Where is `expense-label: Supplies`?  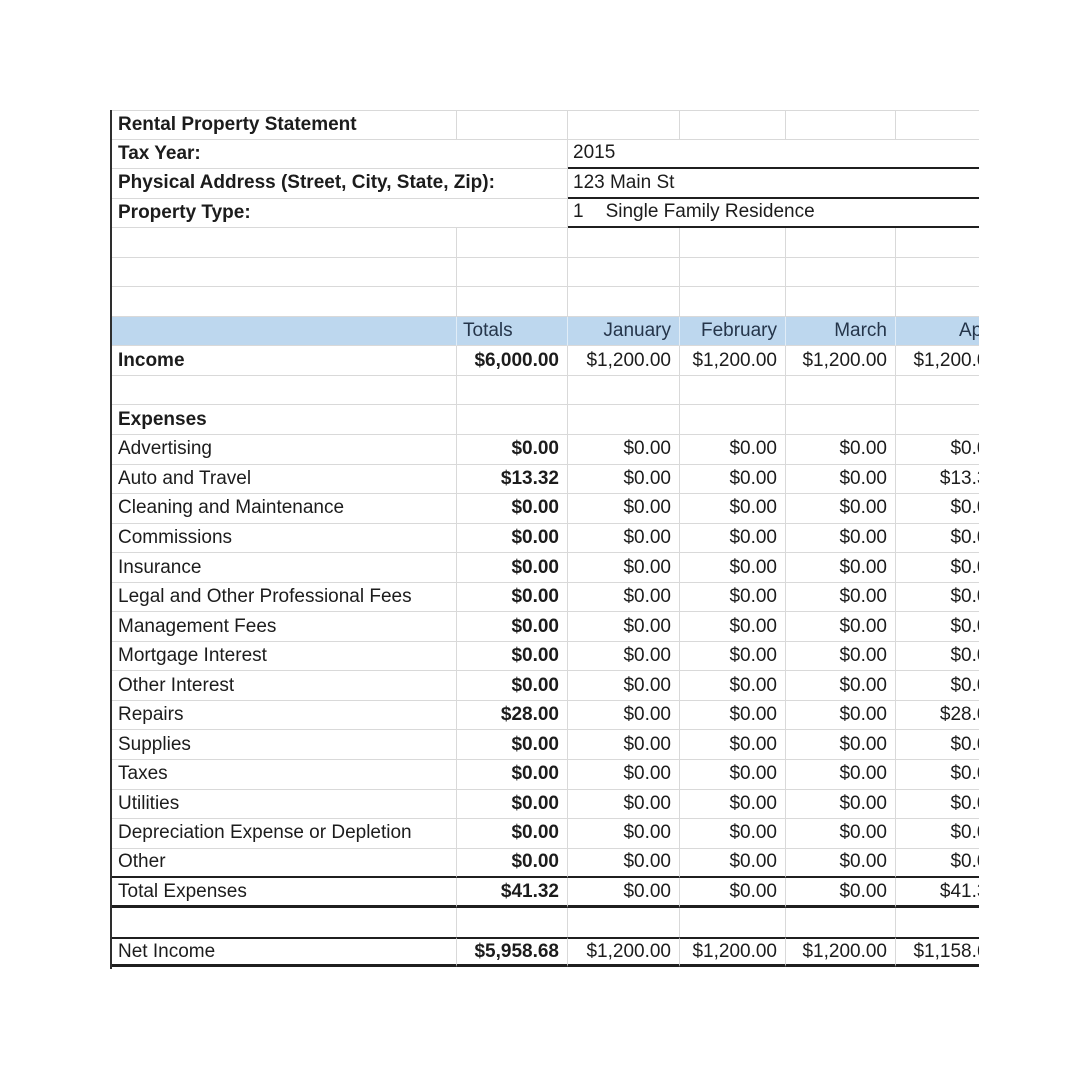 expense-label: Supplies is located at coordinates (284, 745).